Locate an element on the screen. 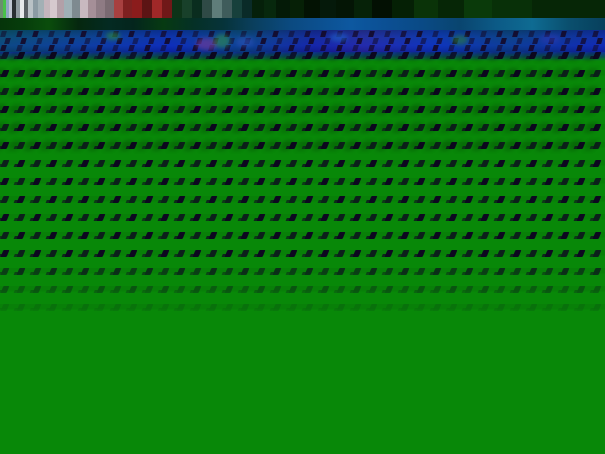 This screenshot has height=454, width=605. dark-gradient-band is located at coordinates (302, 24).